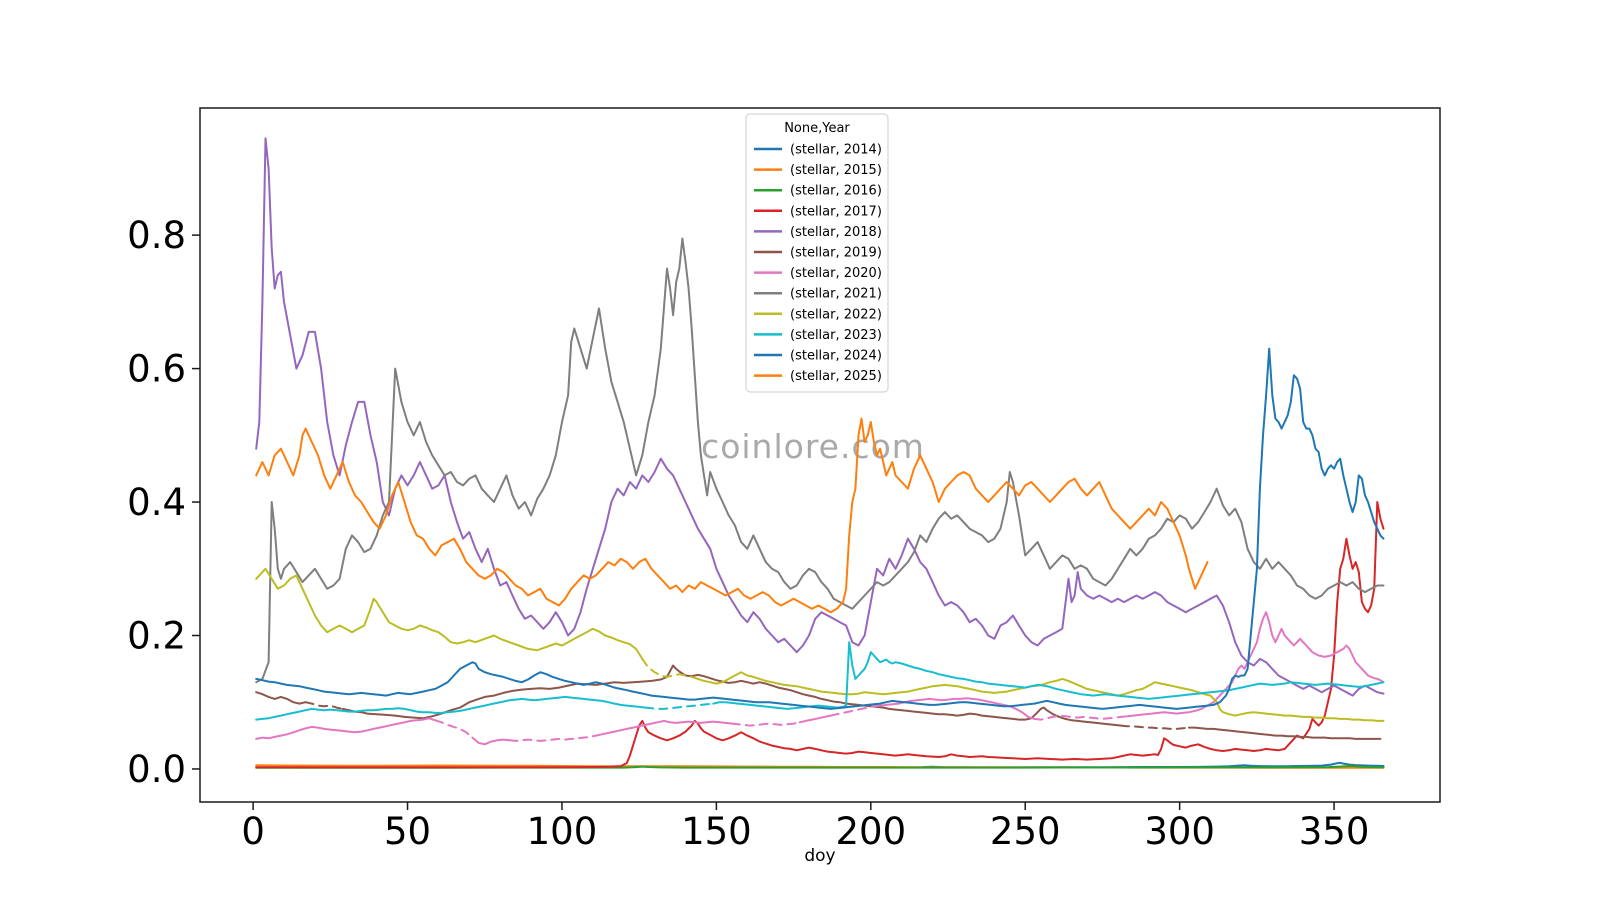 This screenshot has height=900, width=1600. What do you see at coordinates (1025, 831) in the screenshot?
I see `x-tick-label: 250` at bounding box center [1025, 831].